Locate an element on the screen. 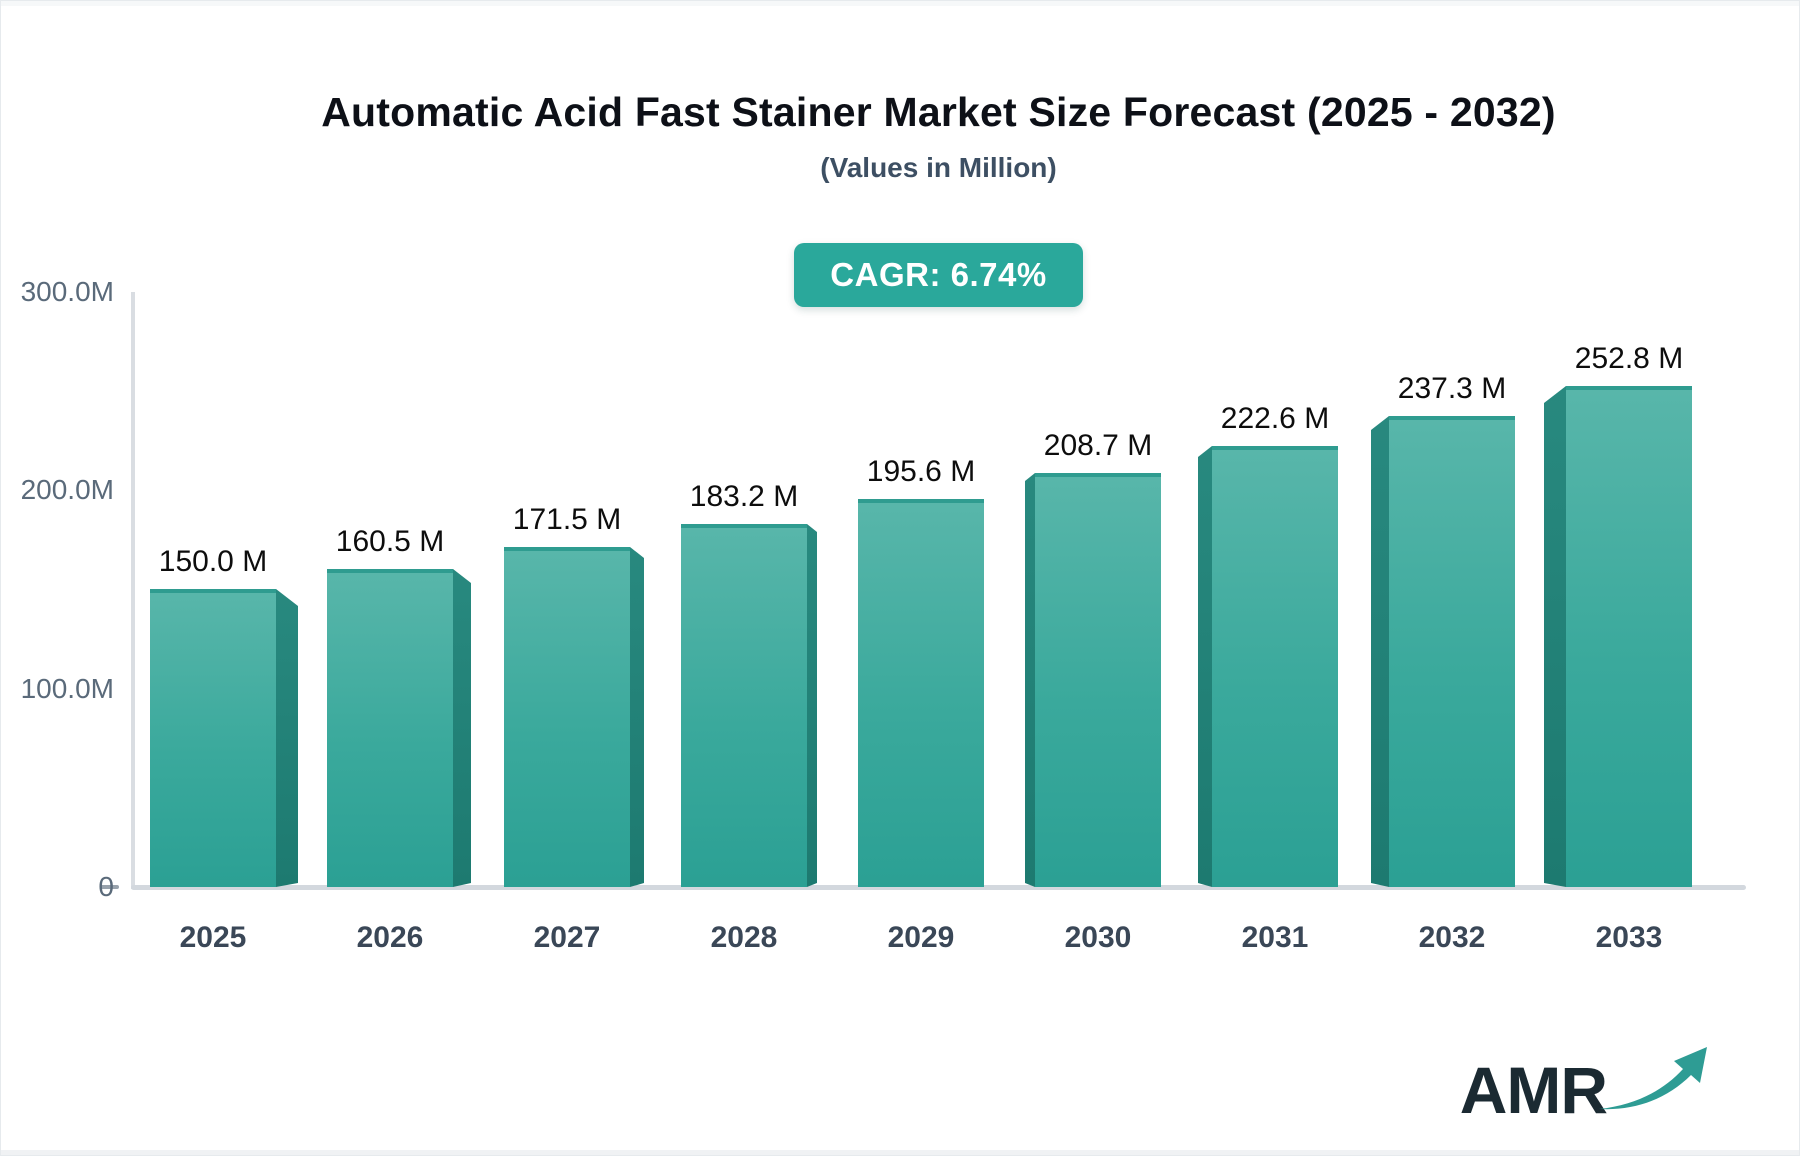 The height and width of the screenshot is (1156, 1800). bar-value-label: 171.5 M is located at coordinates (567, 519).